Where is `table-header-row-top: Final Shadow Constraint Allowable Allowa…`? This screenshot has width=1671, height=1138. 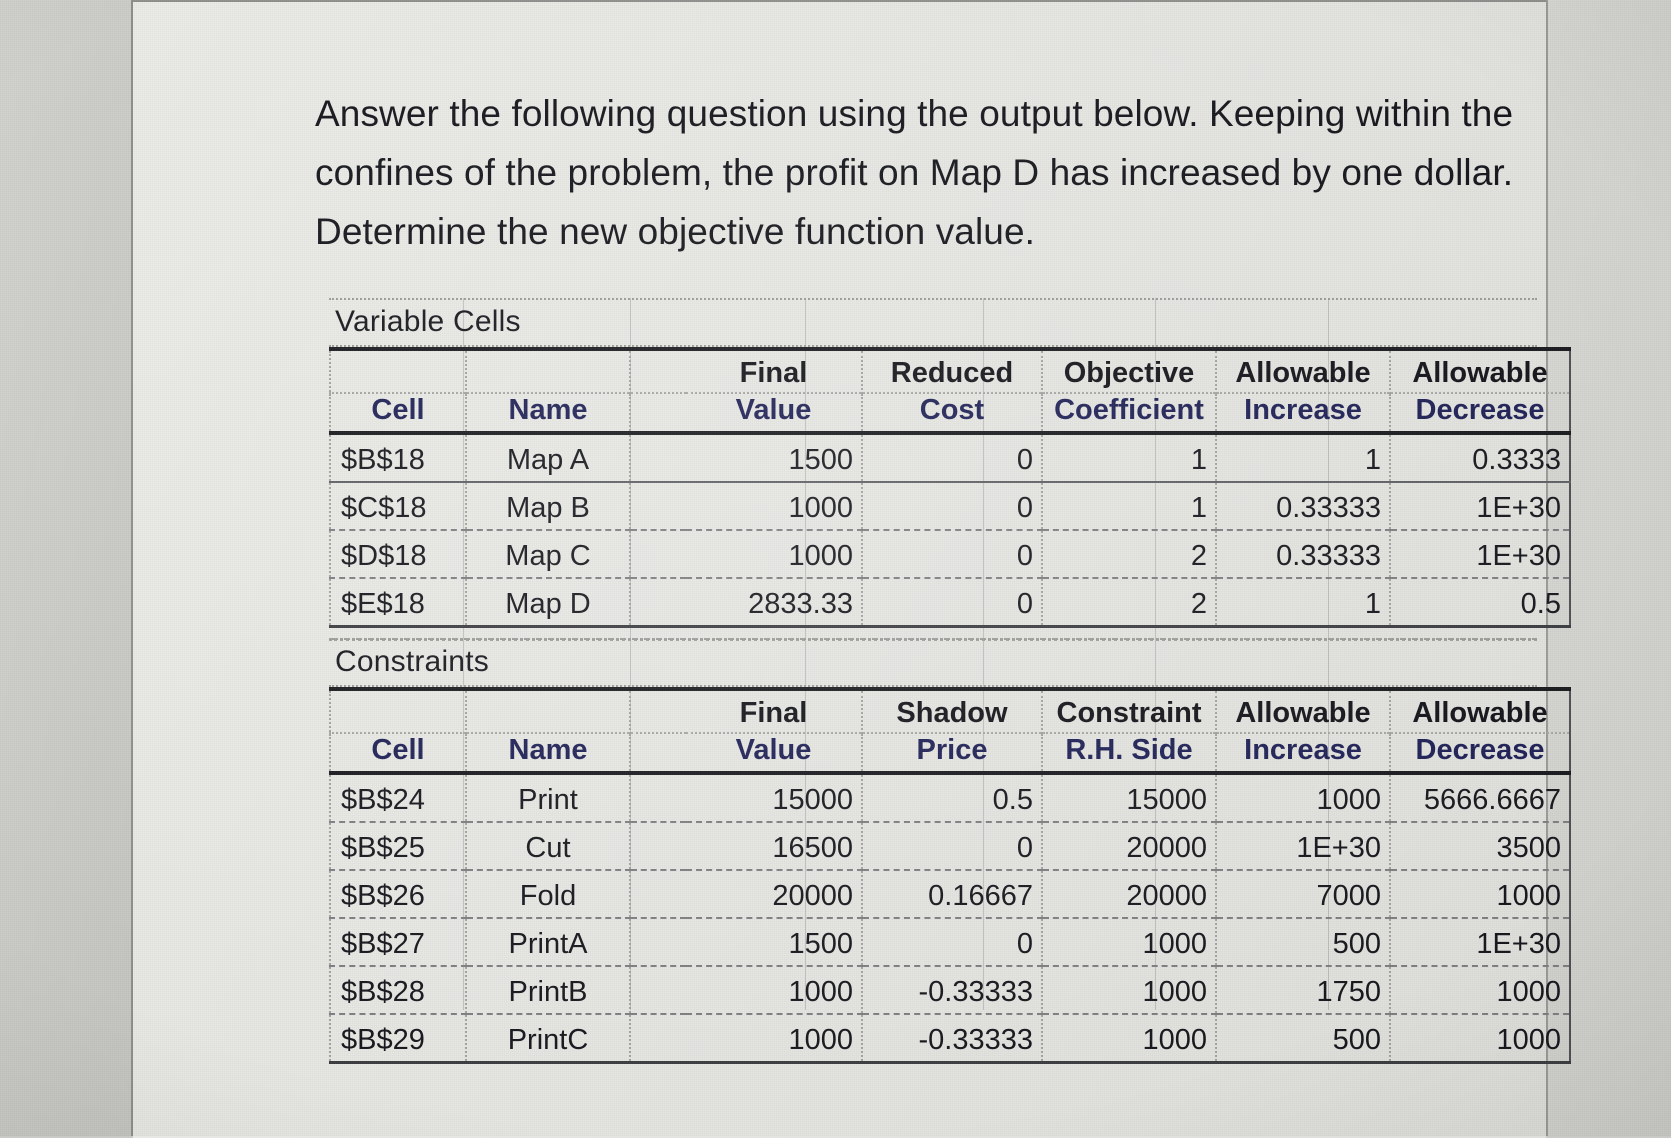
table-header-row-top: Final Shadow Constraint Allowable Allowa… is located at coordinates (950, 711).